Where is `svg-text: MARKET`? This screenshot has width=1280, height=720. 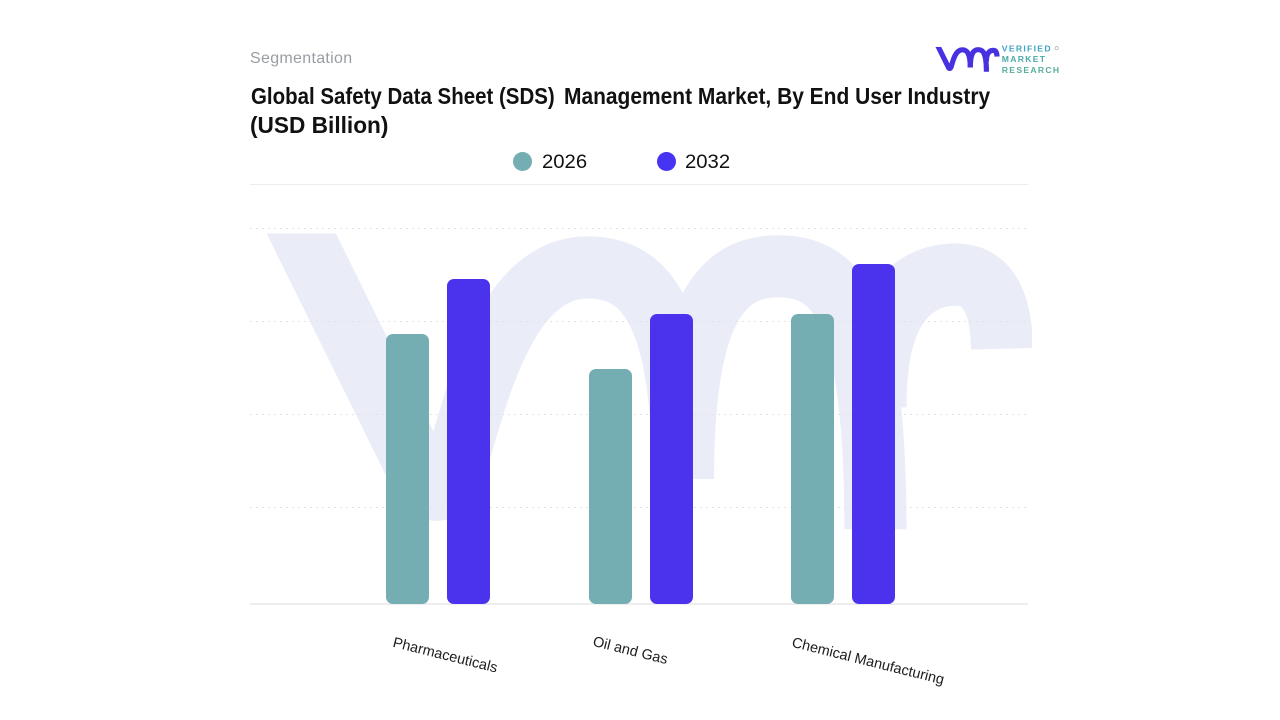 svg-text: MARKET is located at coordinates (1024, 59).